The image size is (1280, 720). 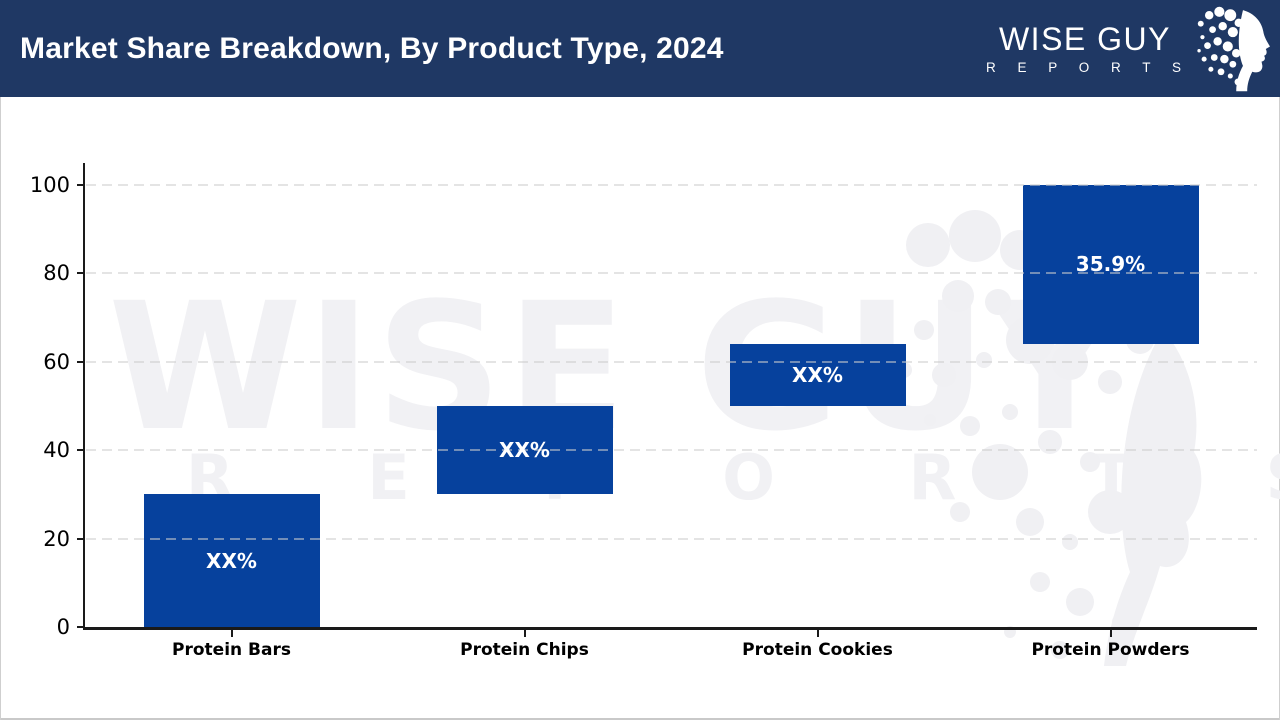 What do you see at coordinates (56, 273) in the screenshot?
I see `y-tick-label-80: 80` at bounding box center [56, 273].